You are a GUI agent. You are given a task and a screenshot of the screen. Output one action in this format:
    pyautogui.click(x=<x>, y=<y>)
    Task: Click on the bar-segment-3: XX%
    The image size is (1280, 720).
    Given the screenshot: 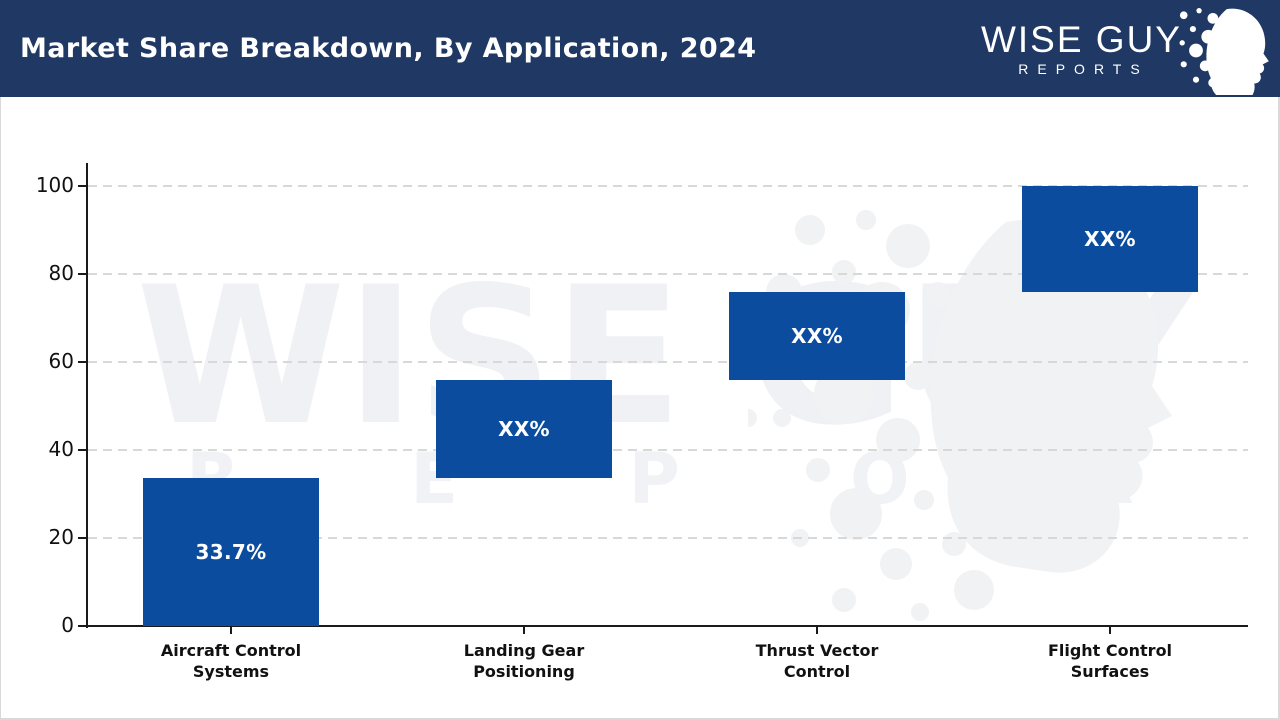 What is the action you would take?
    pyautogui.click(x=817, y=335)
    